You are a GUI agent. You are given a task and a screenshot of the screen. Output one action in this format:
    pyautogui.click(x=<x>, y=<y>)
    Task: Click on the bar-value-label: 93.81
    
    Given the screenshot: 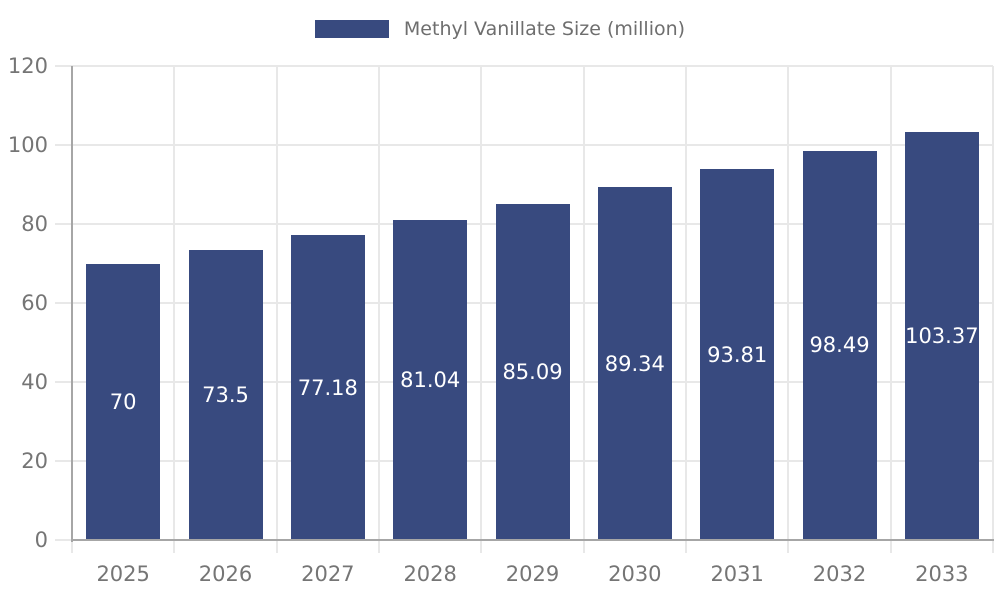 What is the action you would take?
    pyautogui.click(x=737, y=354)
    